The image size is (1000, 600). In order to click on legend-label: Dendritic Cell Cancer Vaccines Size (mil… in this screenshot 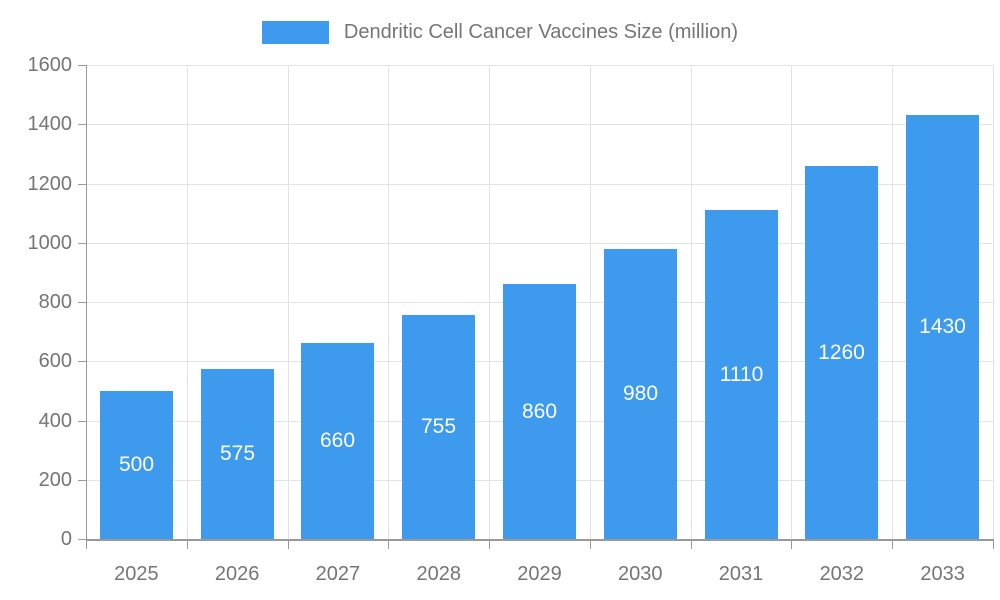, I will do `click(541, 32)`.